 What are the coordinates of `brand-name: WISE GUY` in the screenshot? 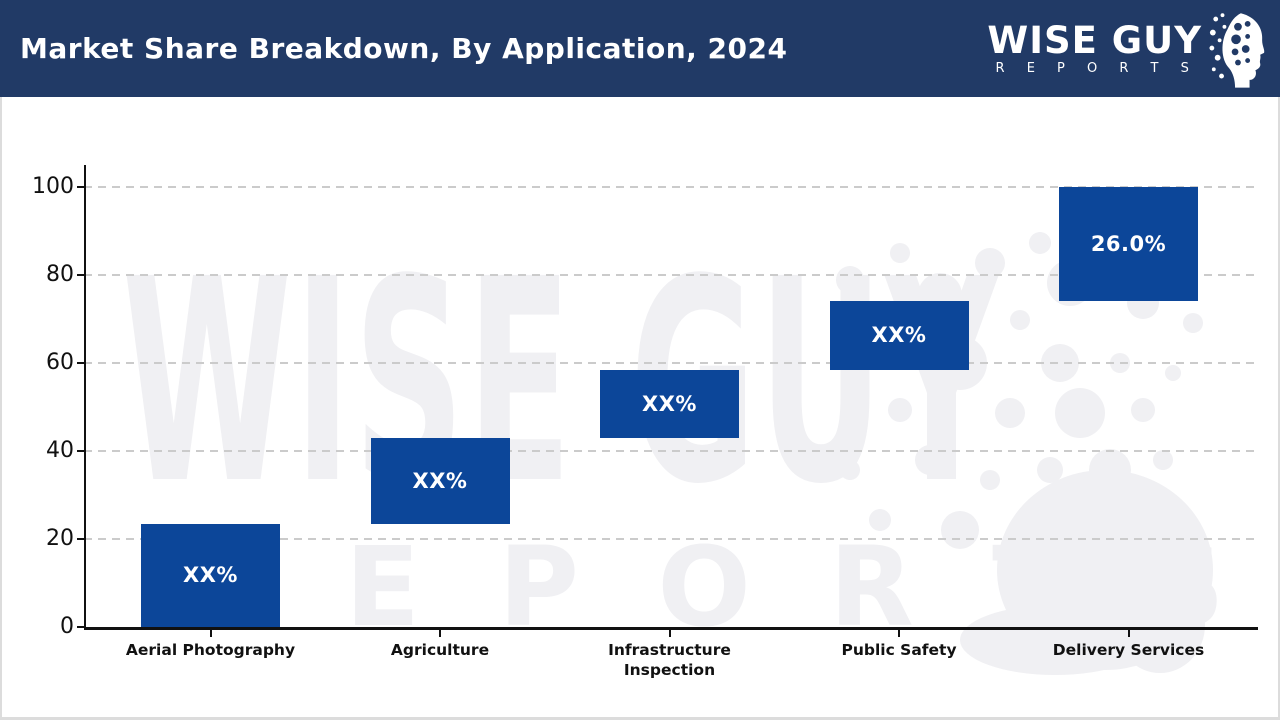 It's located at (1094, 40).